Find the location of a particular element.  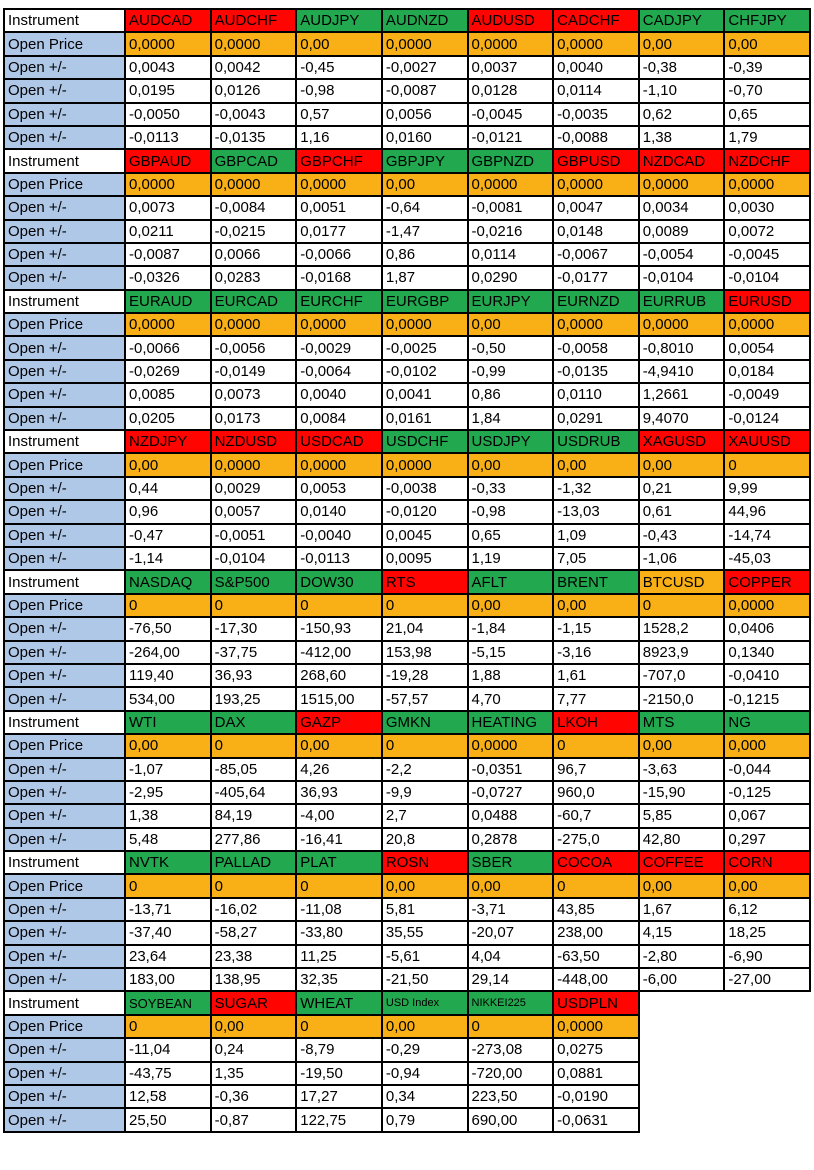

open-change-cell: -3,63 is located at coordinates (681, 769).